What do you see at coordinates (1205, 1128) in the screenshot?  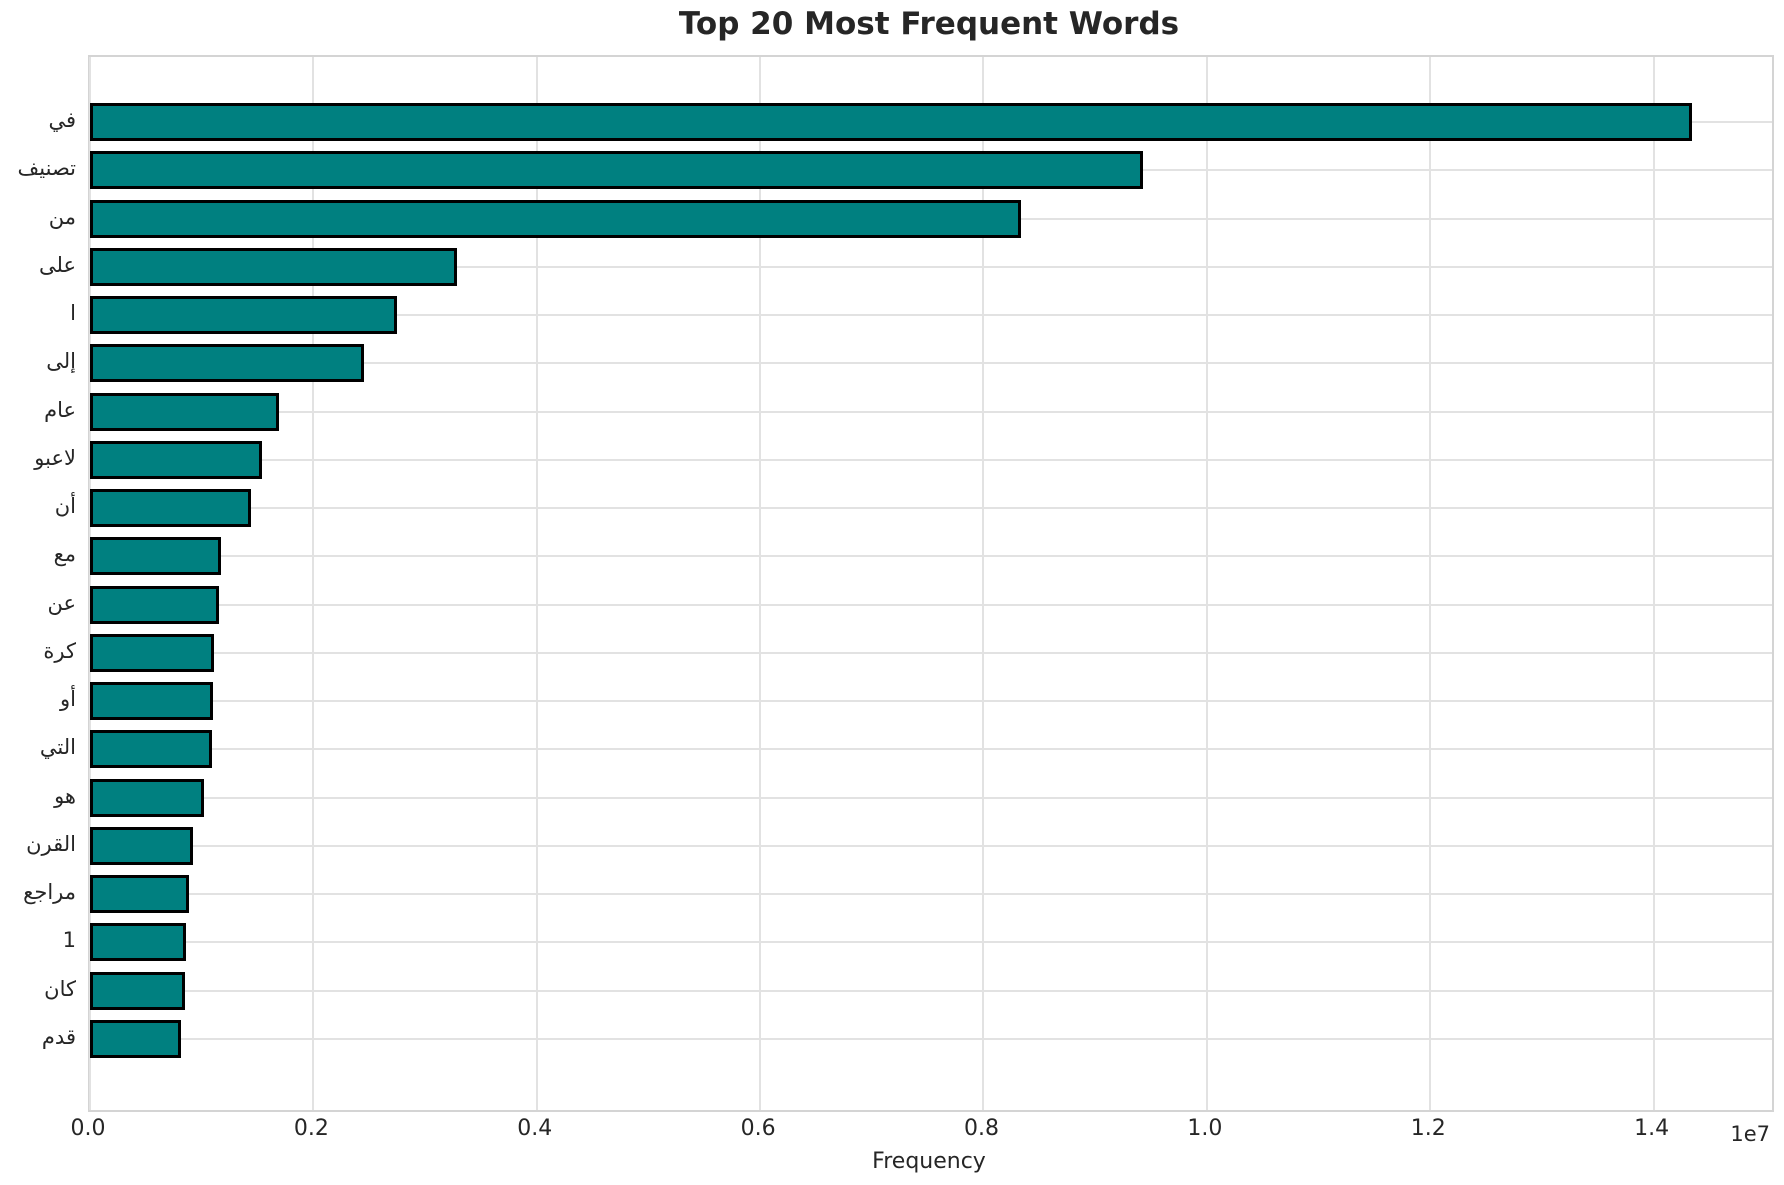 I see `x-tick-label: 1.0` at bounding box center [1205, 1128].